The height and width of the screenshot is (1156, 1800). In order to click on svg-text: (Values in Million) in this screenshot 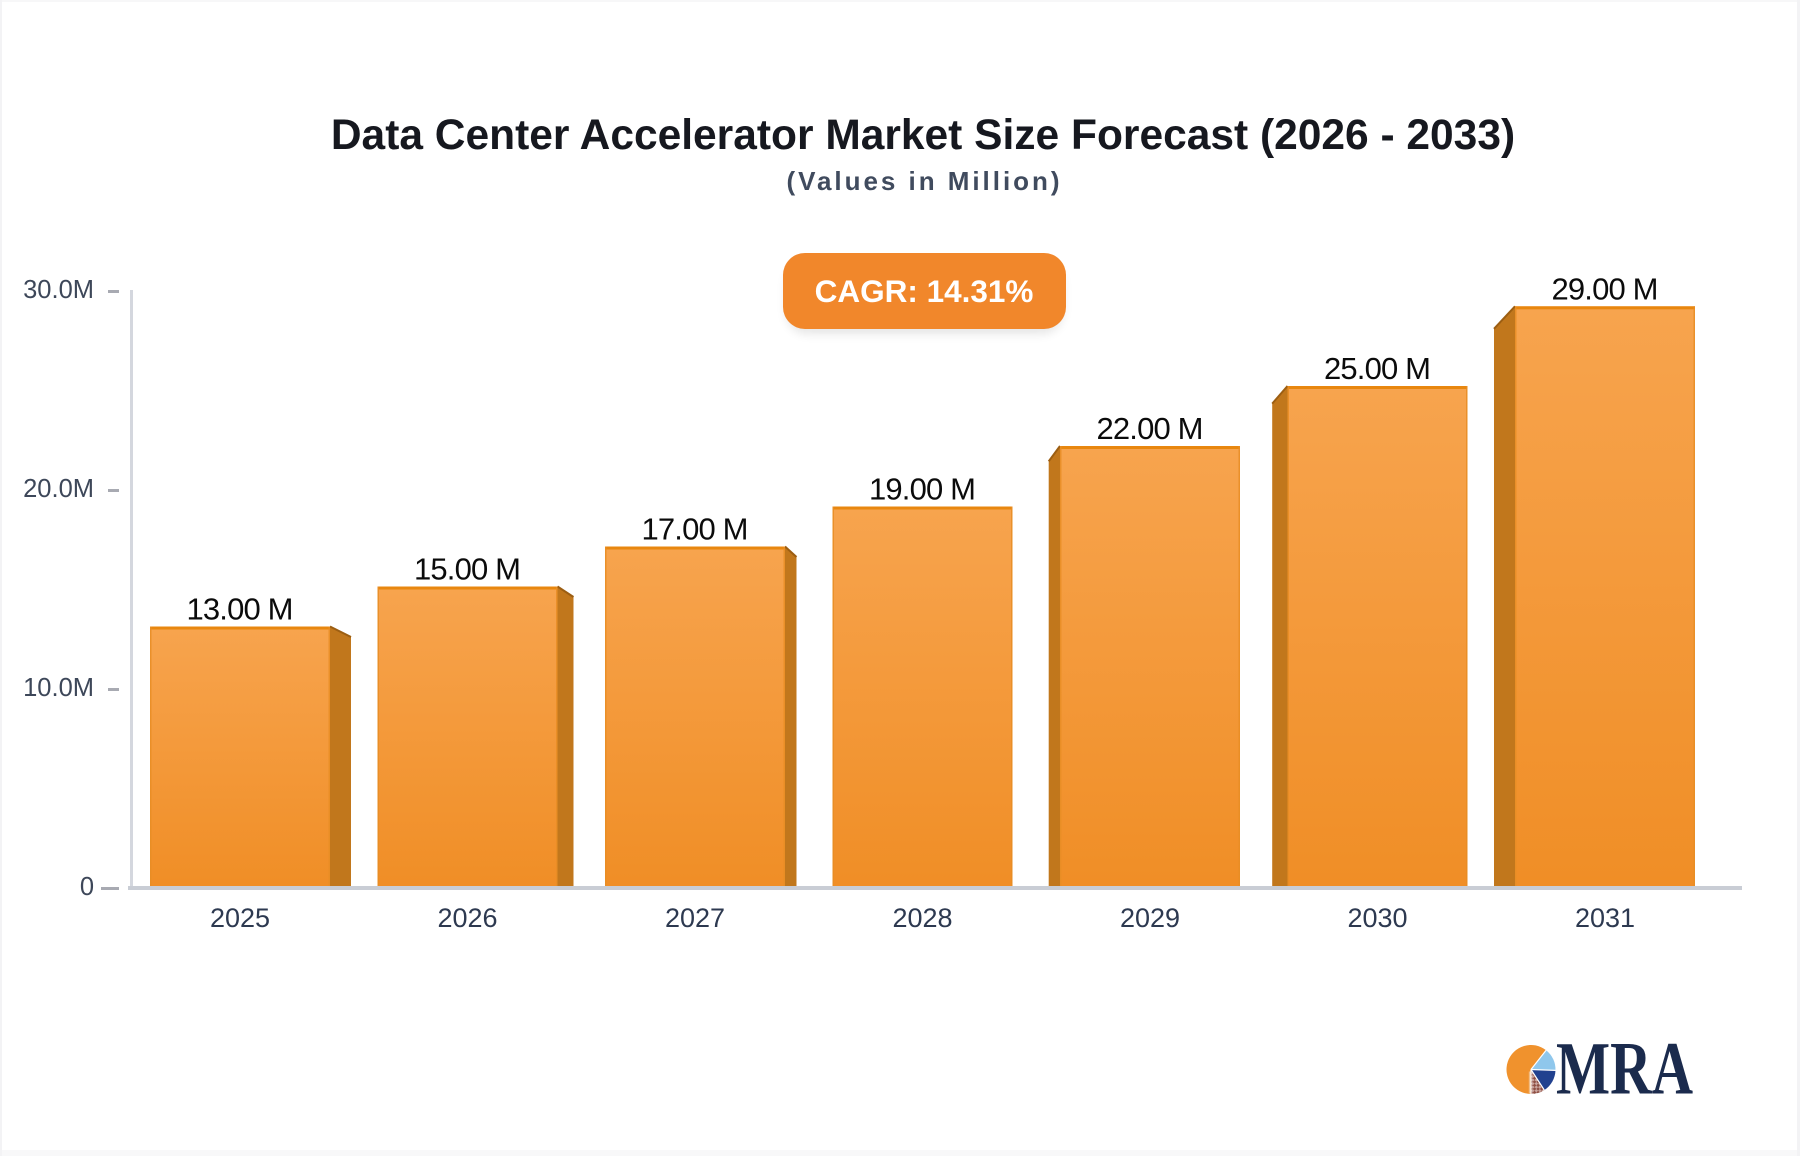, I will do `click(923, 181)`.